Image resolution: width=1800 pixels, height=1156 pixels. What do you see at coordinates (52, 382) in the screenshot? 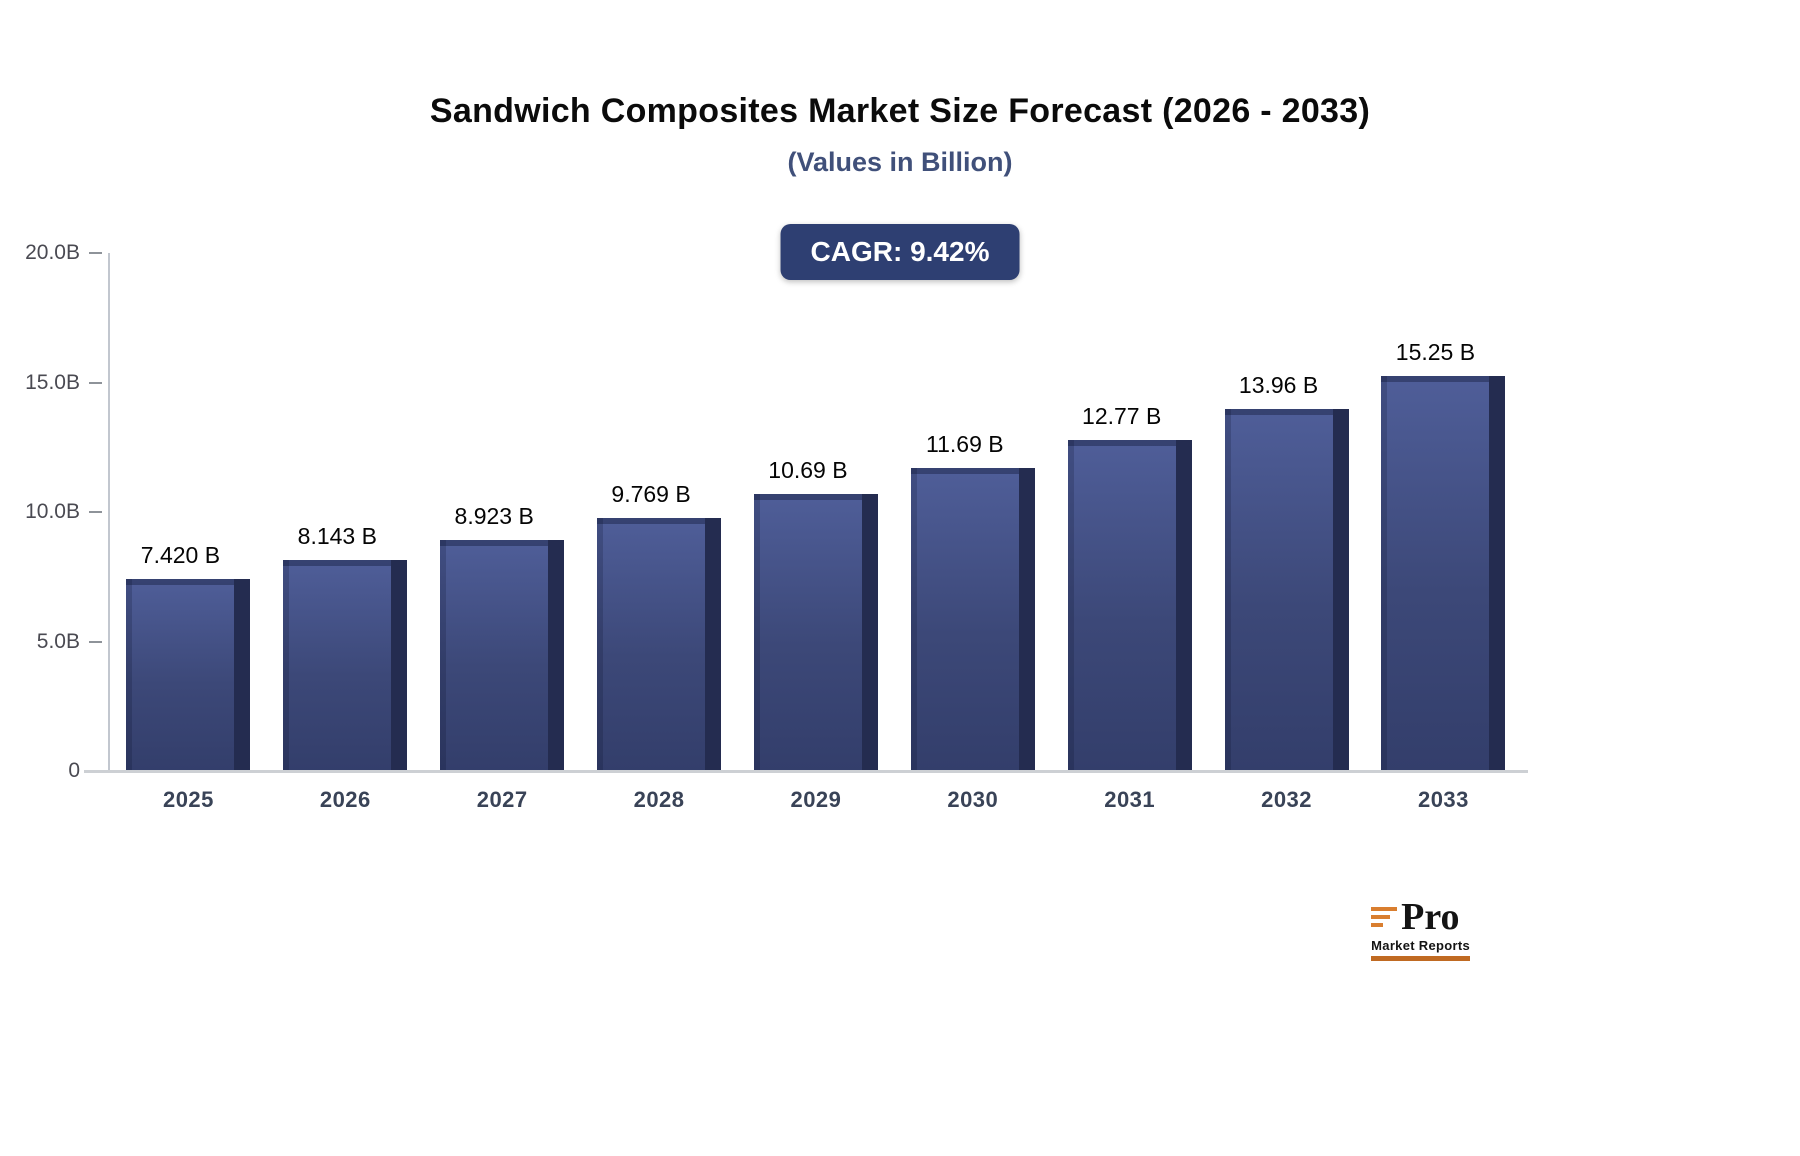
I see `y-tick-label: 15.0B` at bounding box center [52, 382].